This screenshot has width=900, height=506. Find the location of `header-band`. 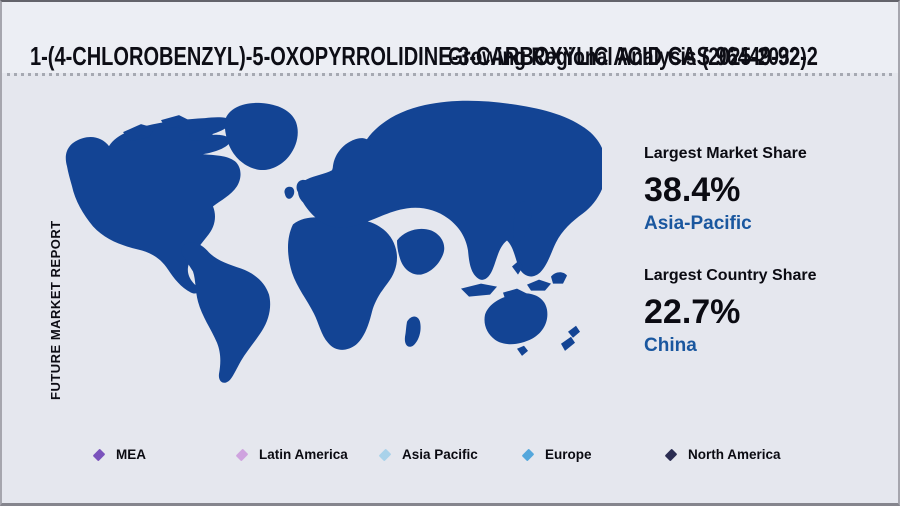

header-band is located at coordinates (450, 37).